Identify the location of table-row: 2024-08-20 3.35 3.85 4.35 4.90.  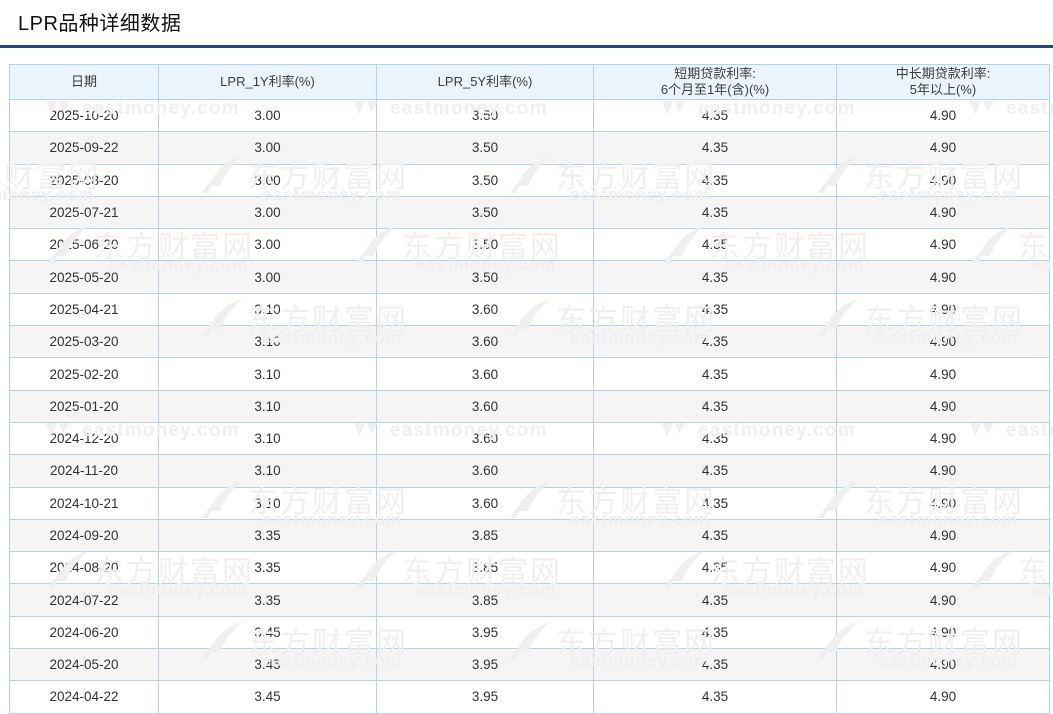
(529, 568).